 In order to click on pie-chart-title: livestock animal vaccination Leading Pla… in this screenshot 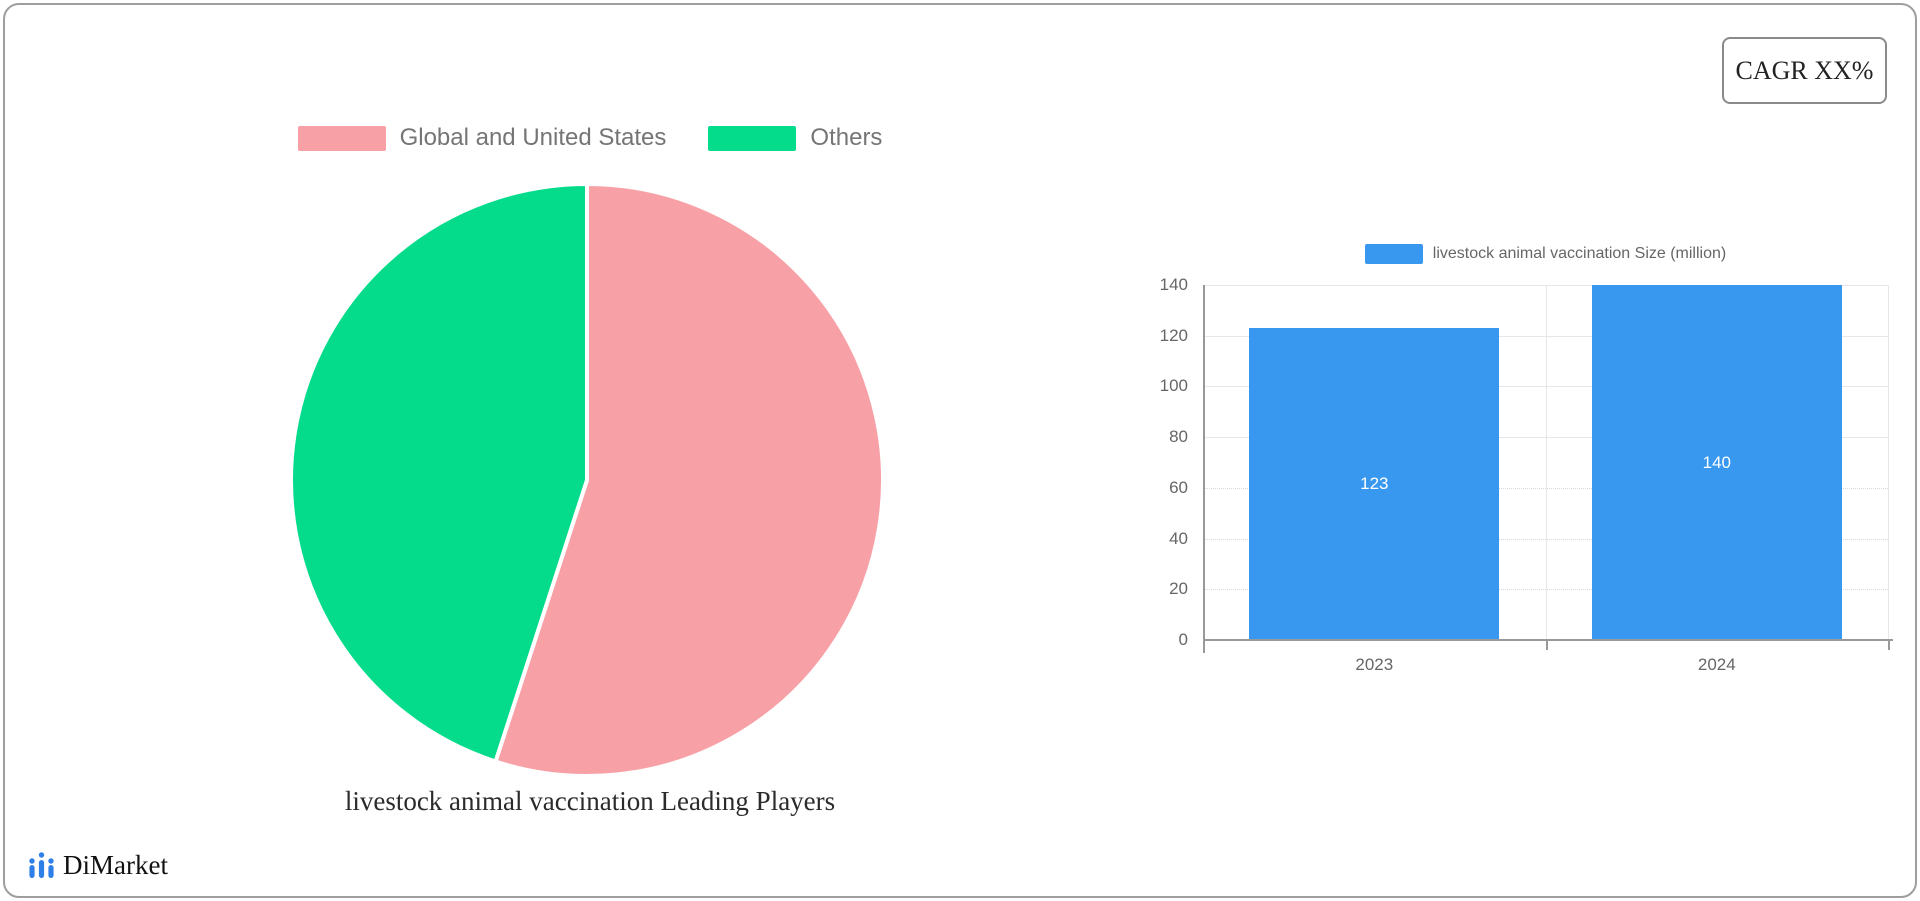, I will do `click(590, 801)`.